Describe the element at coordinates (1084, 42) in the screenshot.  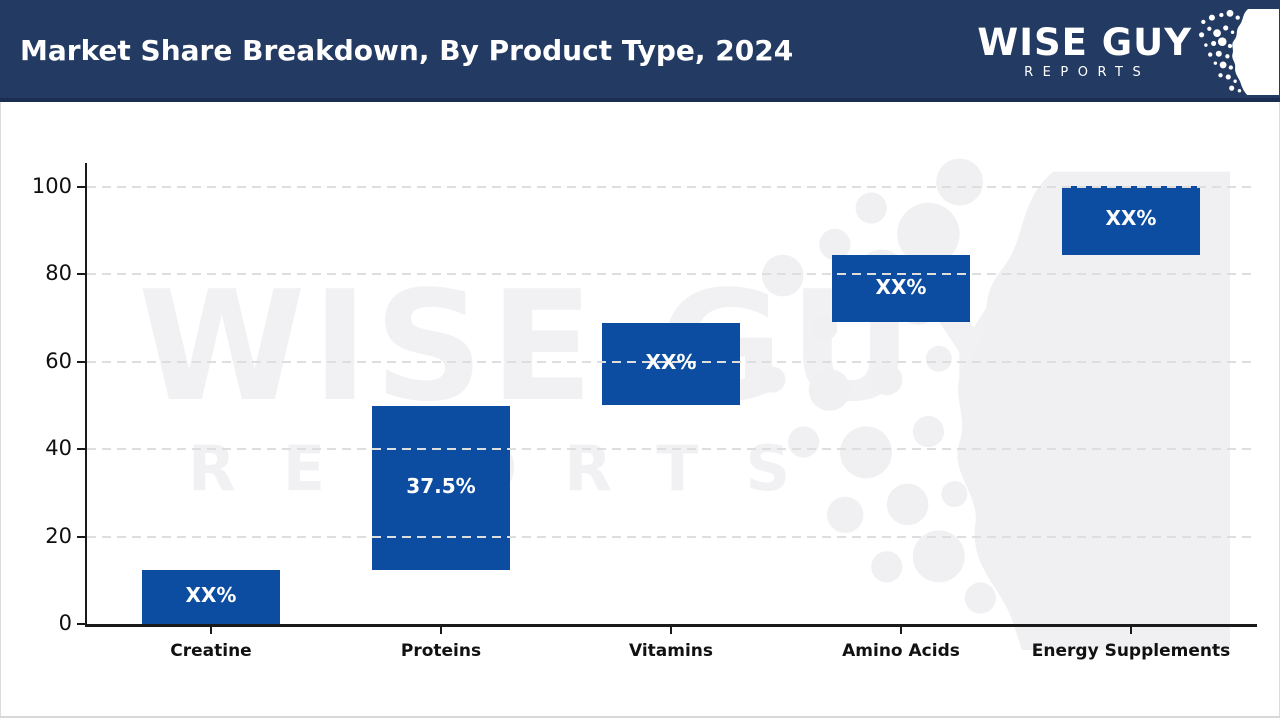
I see `wiseguy-logo-wordmark: WISE GUY` at that location.